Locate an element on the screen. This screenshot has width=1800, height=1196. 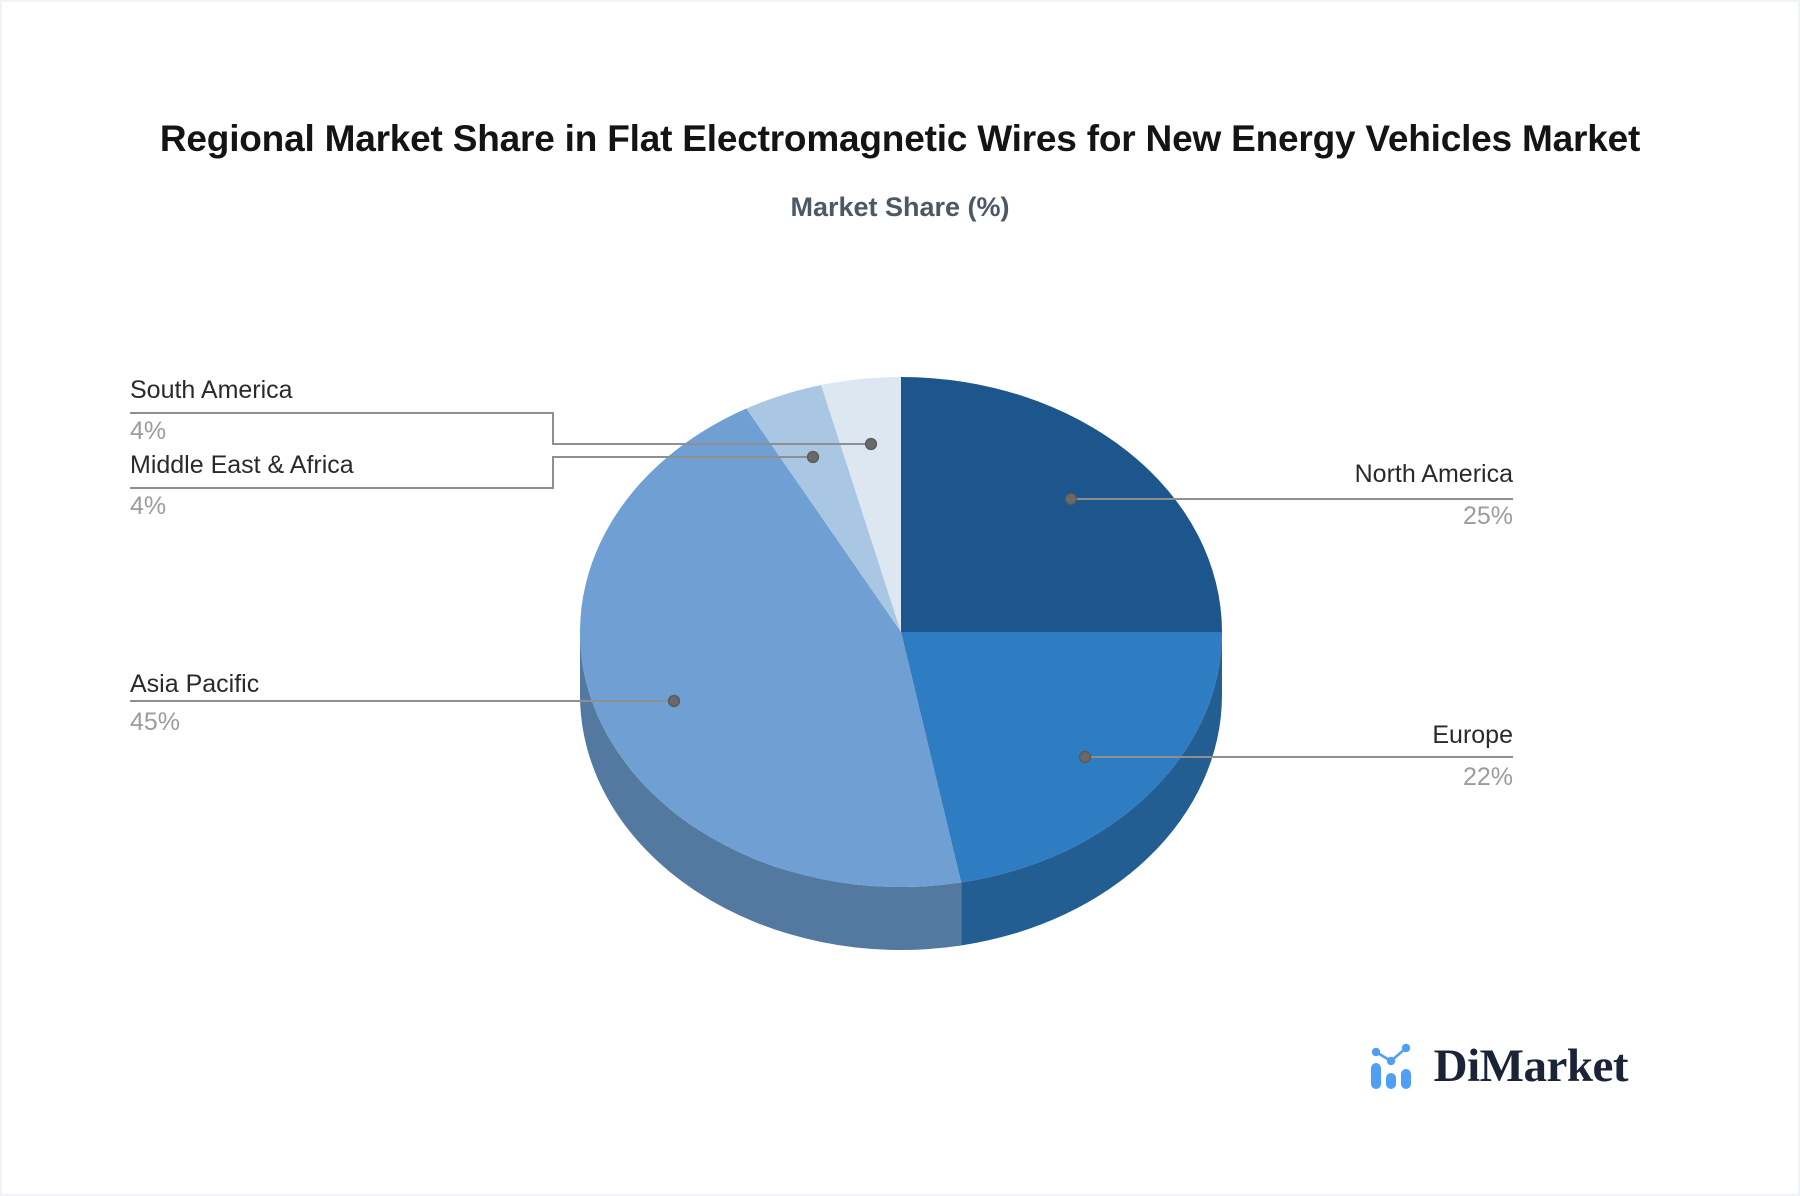
leader-line-south-america is located at coordinates (500, 428).